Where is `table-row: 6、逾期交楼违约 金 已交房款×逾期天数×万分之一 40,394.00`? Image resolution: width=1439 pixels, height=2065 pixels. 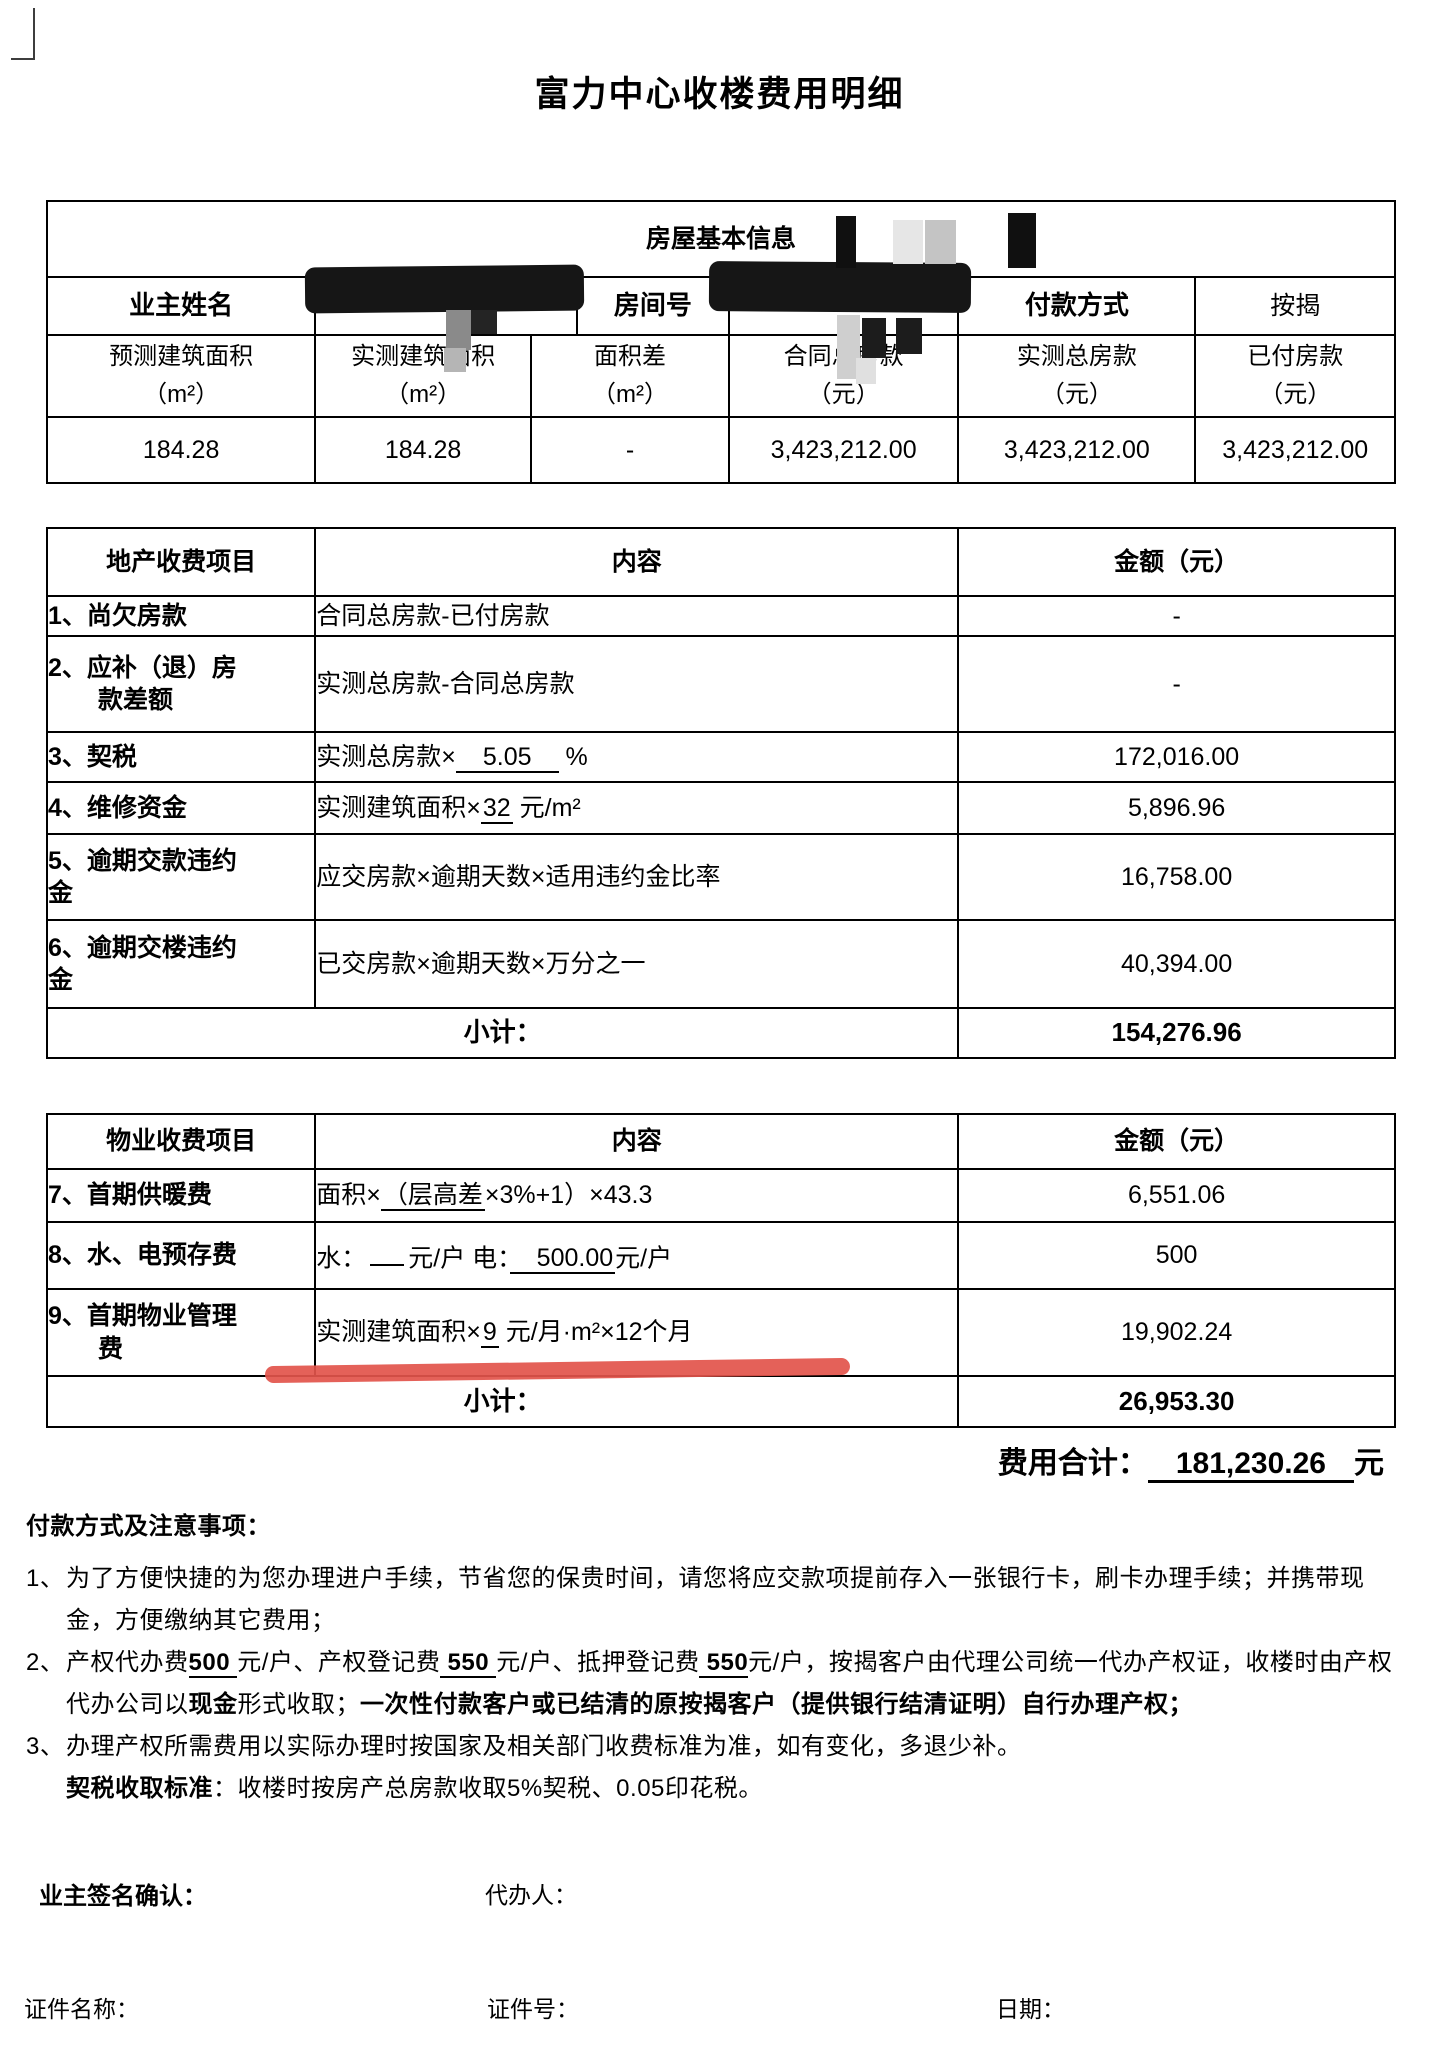 table-row: 6、逾期交楼违约 金 已交房款×逾期天数×万分之一 40,394.00 is located at coordinates (720, 964).